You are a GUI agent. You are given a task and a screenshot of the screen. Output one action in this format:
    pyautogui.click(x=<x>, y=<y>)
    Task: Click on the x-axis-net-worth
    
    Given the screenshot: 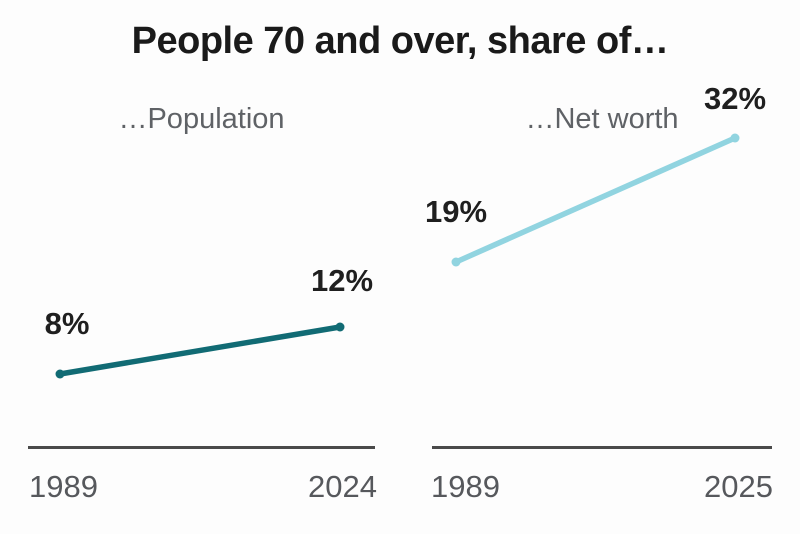 What is the action you would take?
    pyautogui.click(x=602, y=447)
    